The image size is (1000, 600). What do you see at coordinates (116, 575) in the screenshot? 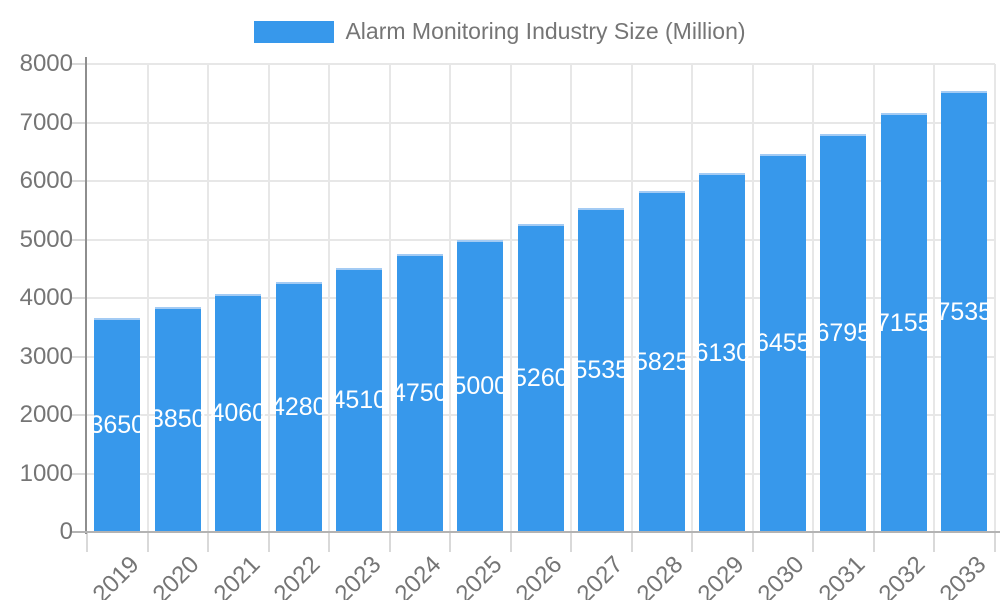
I see `x-axis-tick-label-text: 2019` at bounding box center [116, 575].